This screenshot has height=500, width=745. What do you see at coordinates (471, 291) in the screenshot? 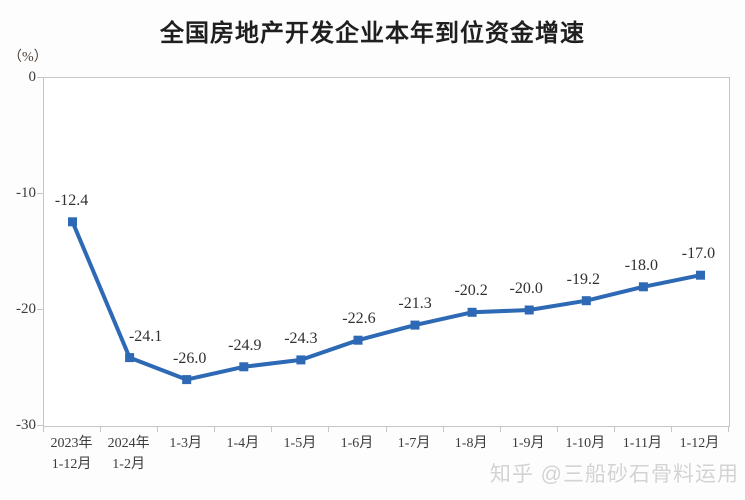
I see `data-point-label: -20.2` at bounding box center [471, 291].